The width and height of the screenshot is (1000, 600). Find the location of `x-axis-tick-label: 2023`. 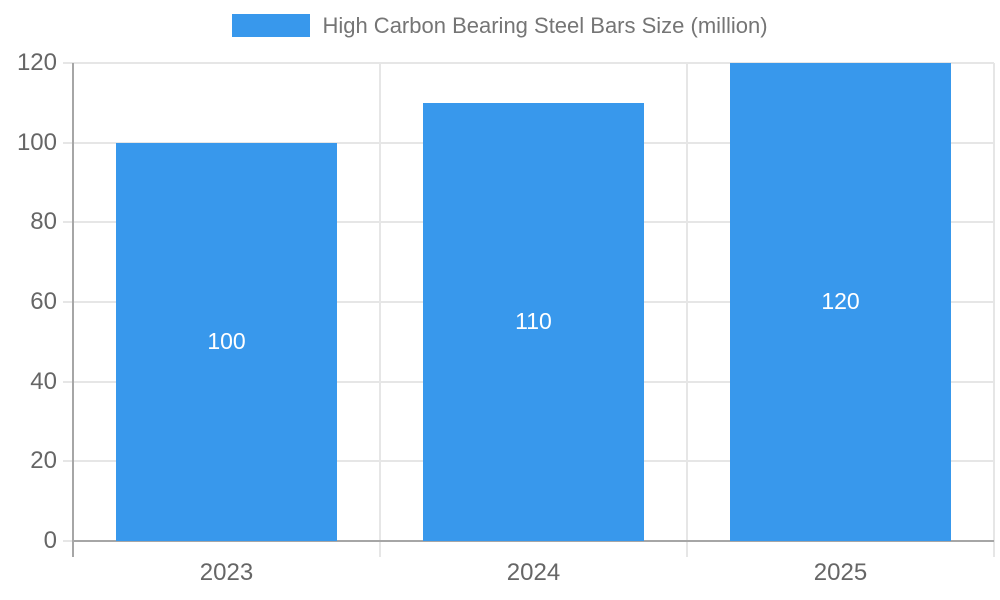

x-axis-tick-label: 2023 is located at coordinates (226, 572).